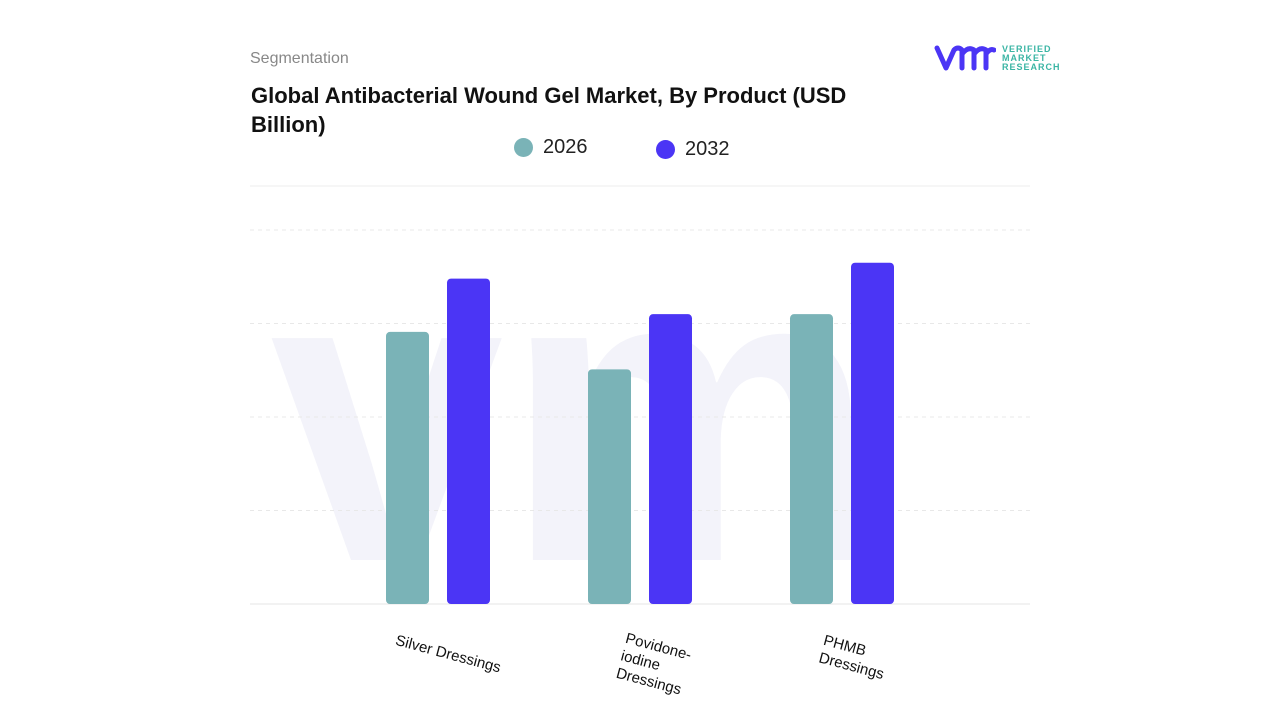  I want to click on logo-text-market: MARKET, so click(1024, 57).